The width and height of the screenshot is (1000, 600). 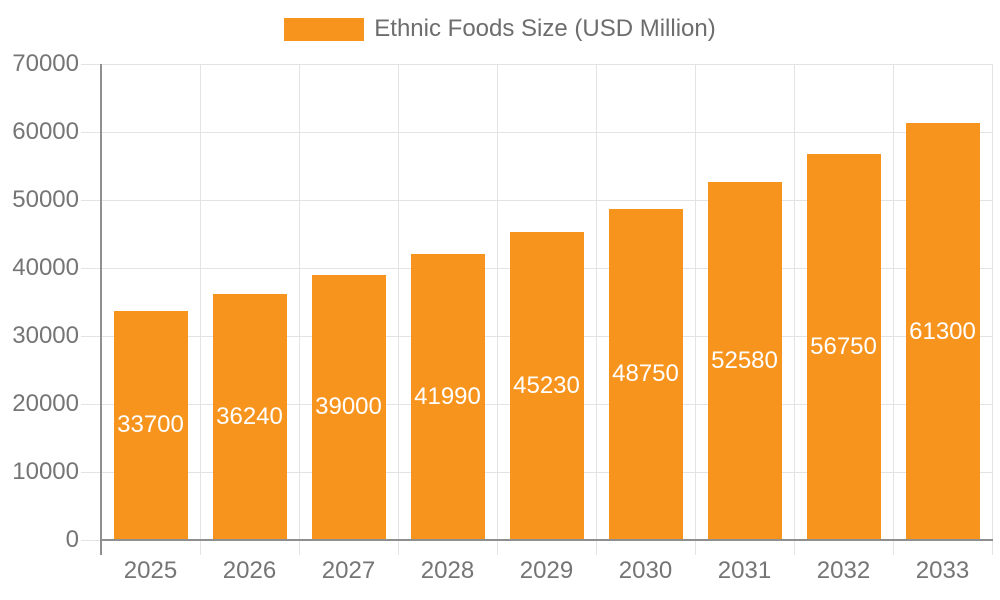 I want to click on y-tick-label: 50000, so click(x=45, y=199).